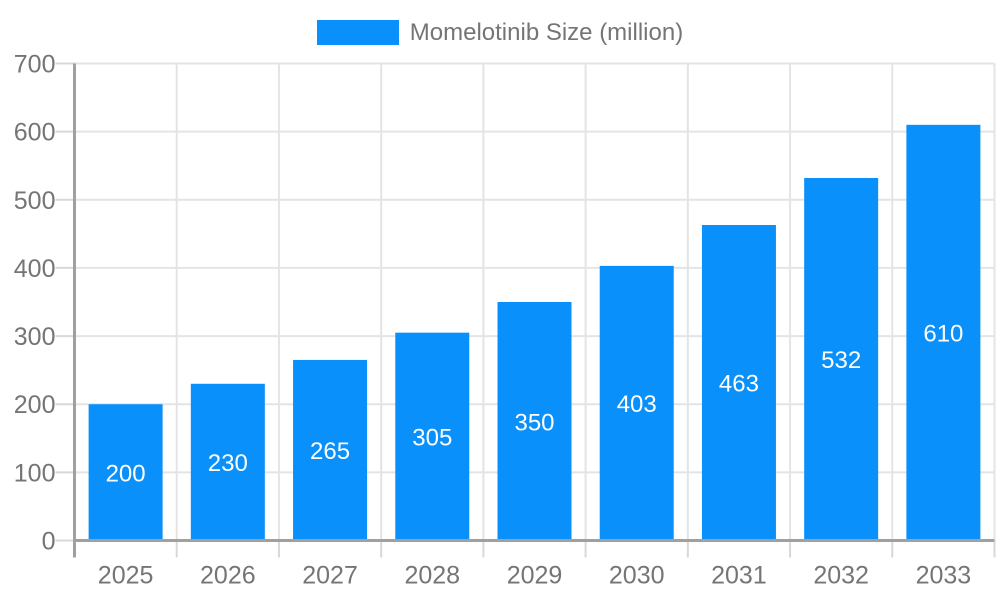 This screenshot has width=1000, height=600. What do you see at coordinates (35, 269) in the screenshot?
I see `y-tick-label: 400` at bounding box center [35, 269].